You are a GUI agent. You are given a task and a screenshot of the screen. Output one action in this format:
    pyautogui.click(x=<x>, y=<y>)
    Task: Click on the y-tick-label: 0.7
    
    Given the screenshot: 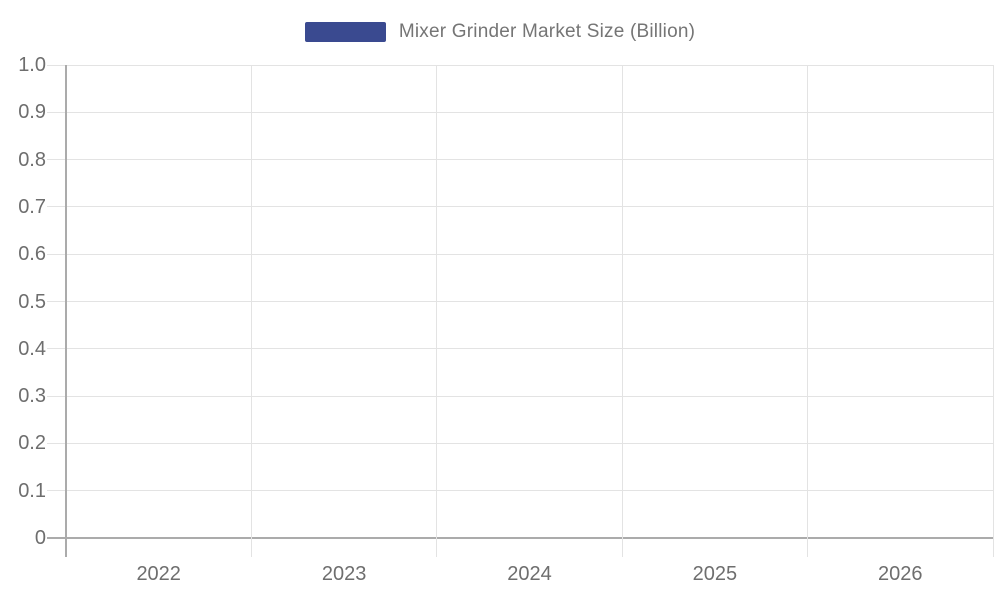 What is the action you would take?
    pyautogui.click(x=32, y=206)
    